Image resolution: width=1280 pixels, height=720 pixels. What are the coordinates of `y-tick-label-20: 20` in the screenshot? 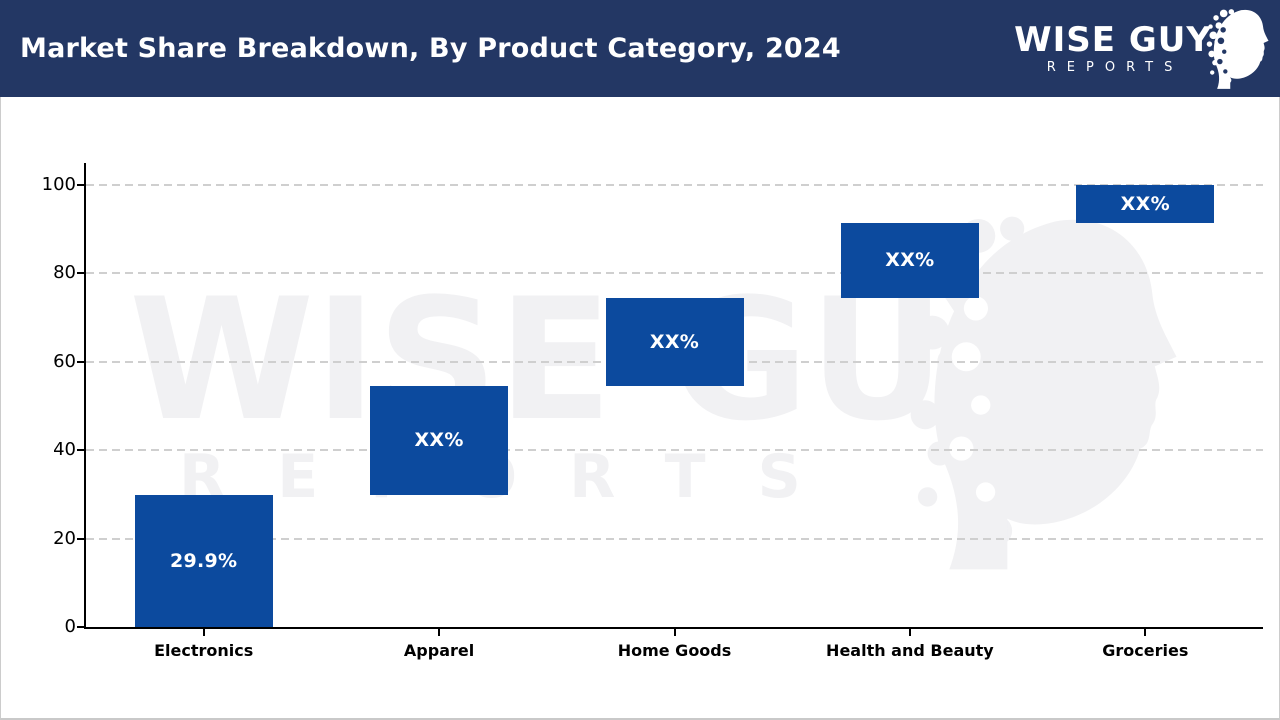 It's located at (64, 538).